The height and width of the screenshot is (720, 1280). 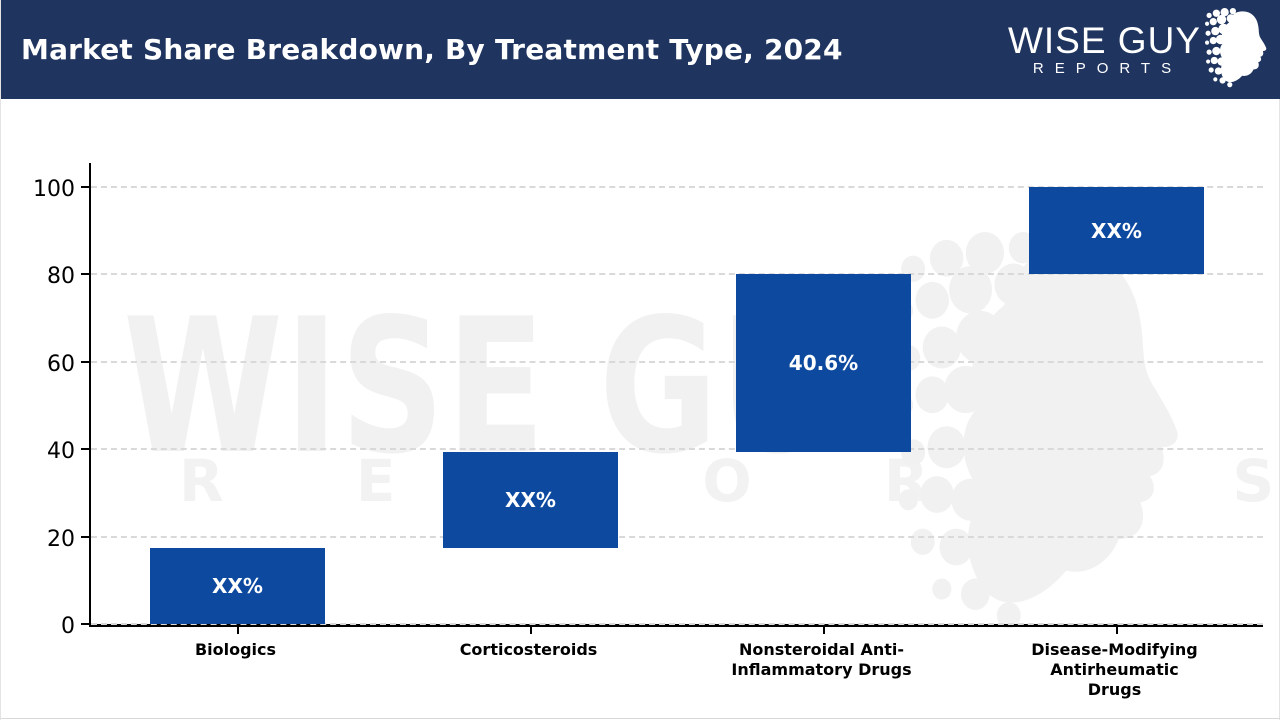 What do you see at coordinates (640, 718) in the screenshot?
I see `bottom-border-line` at bounding box center [640, 718].